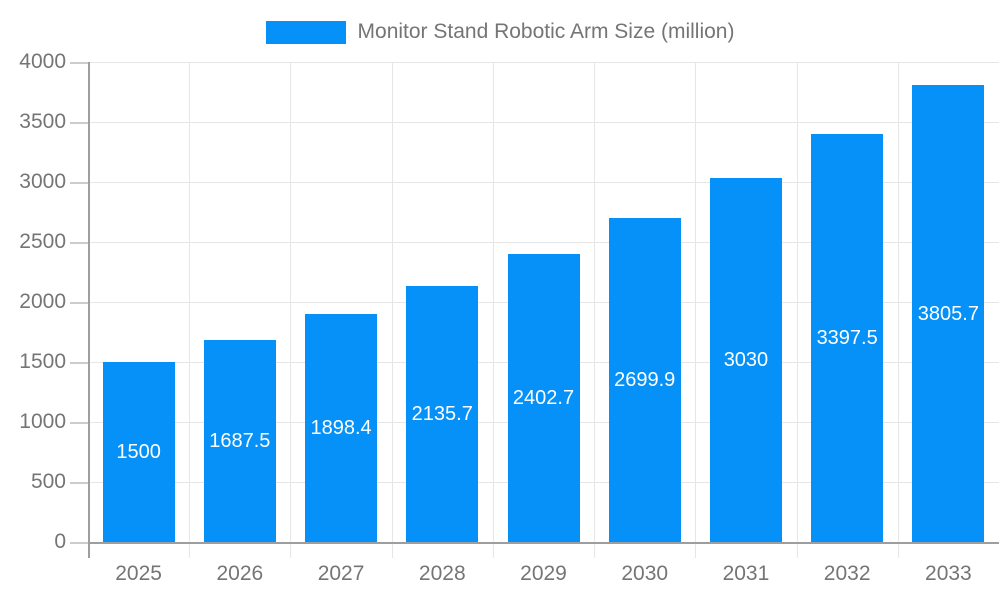 The height and width of the screenshot is (600, 1000). I want to click on x-tick-label: 2031, so click(746, 573).